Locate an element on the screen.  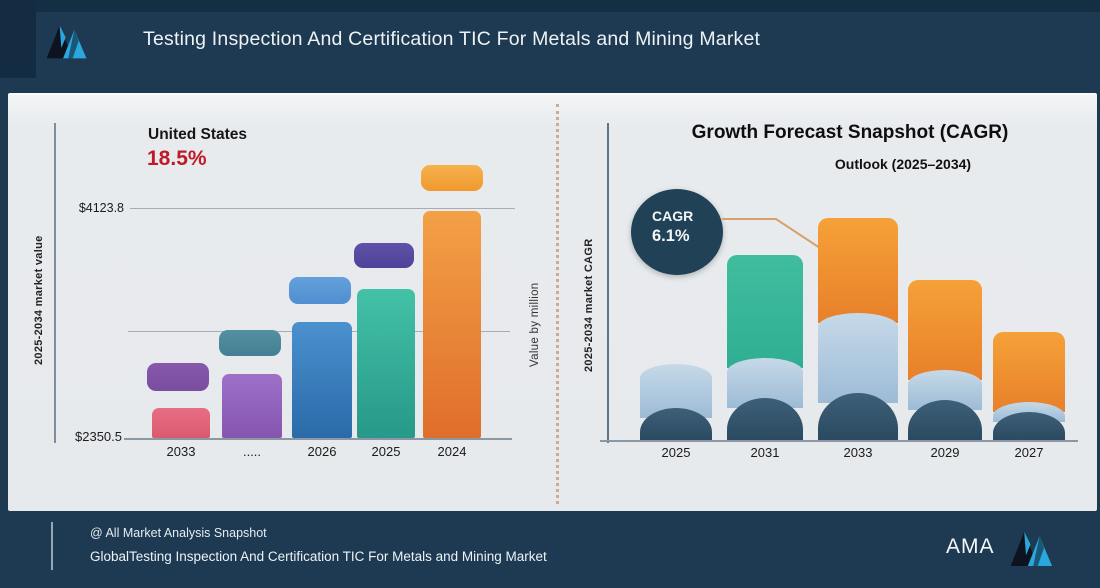
right-chart-y-axis-line is located at coordinates (608, 283).